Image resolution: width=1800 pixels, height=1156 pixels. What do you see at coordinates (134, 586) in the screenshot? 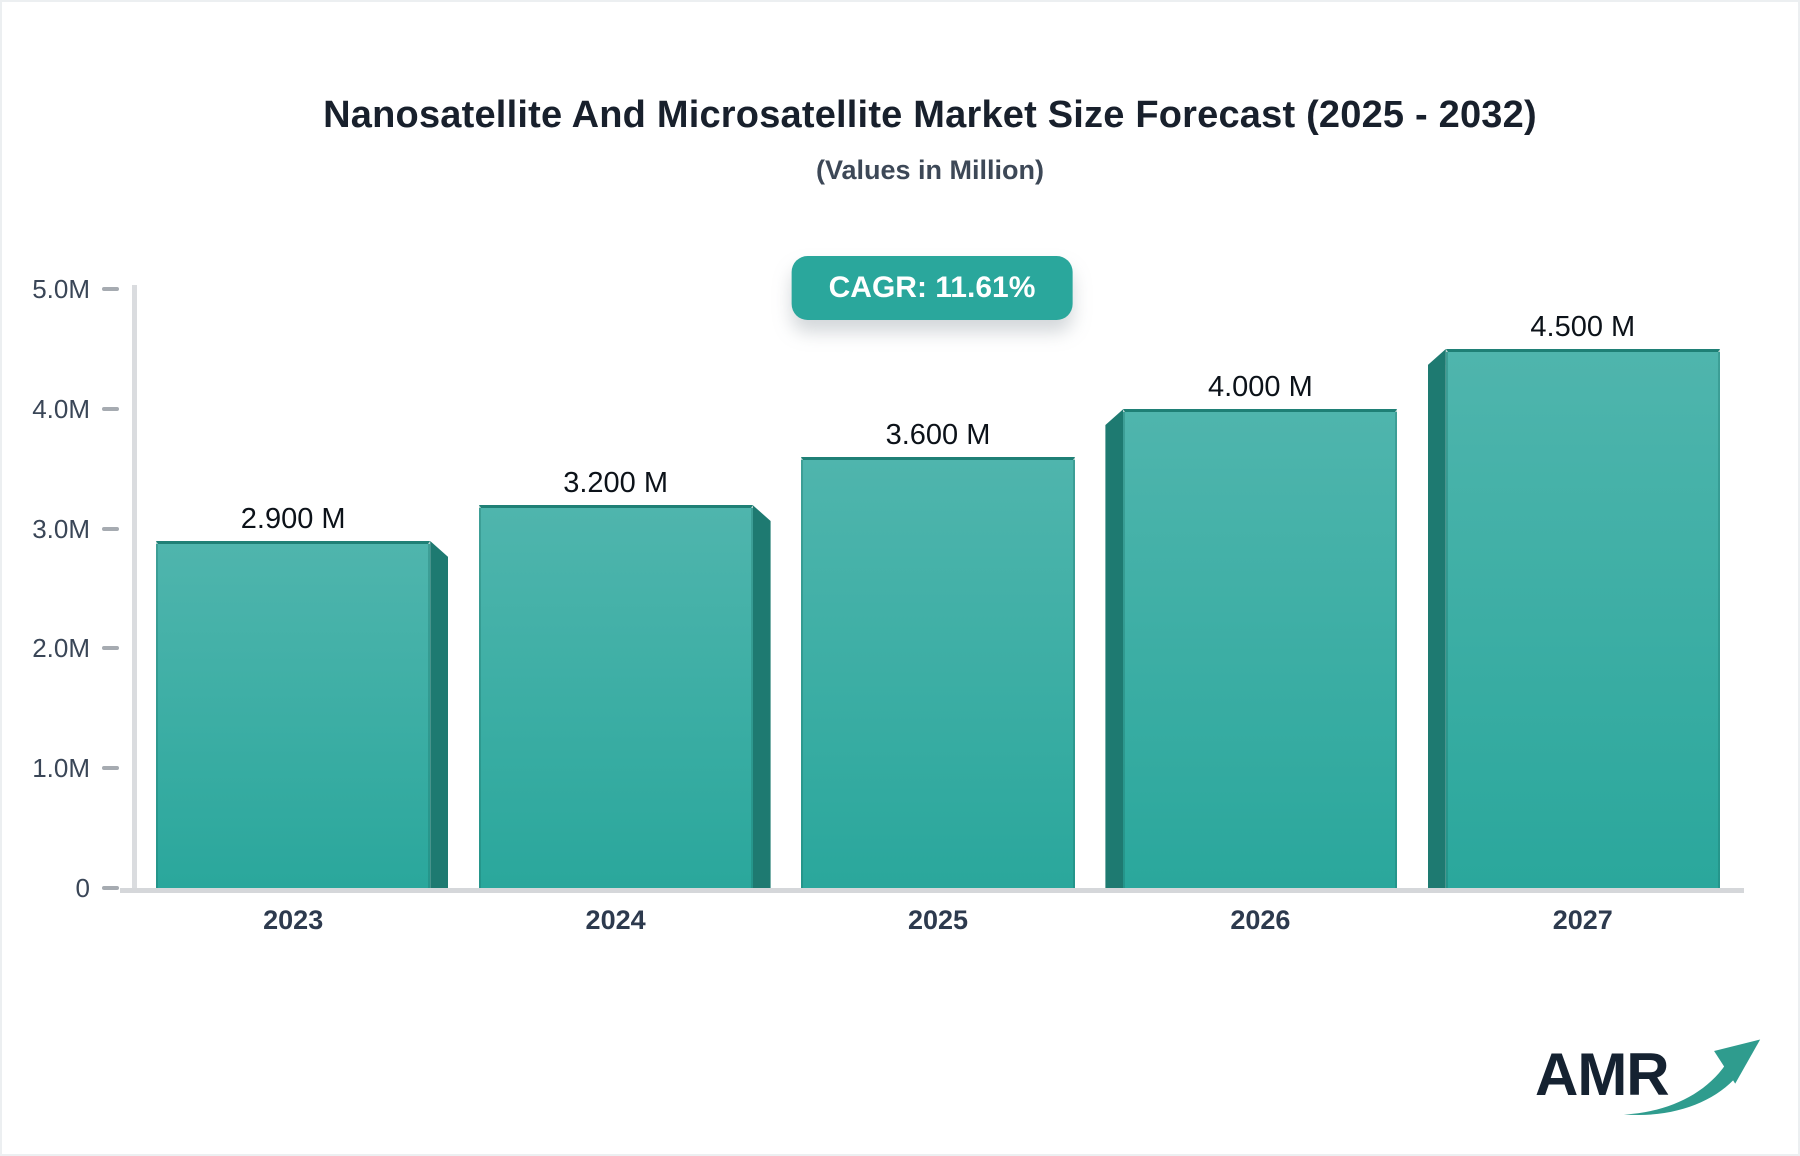
I see `y-axis-line` at bounding box center [134, 586].